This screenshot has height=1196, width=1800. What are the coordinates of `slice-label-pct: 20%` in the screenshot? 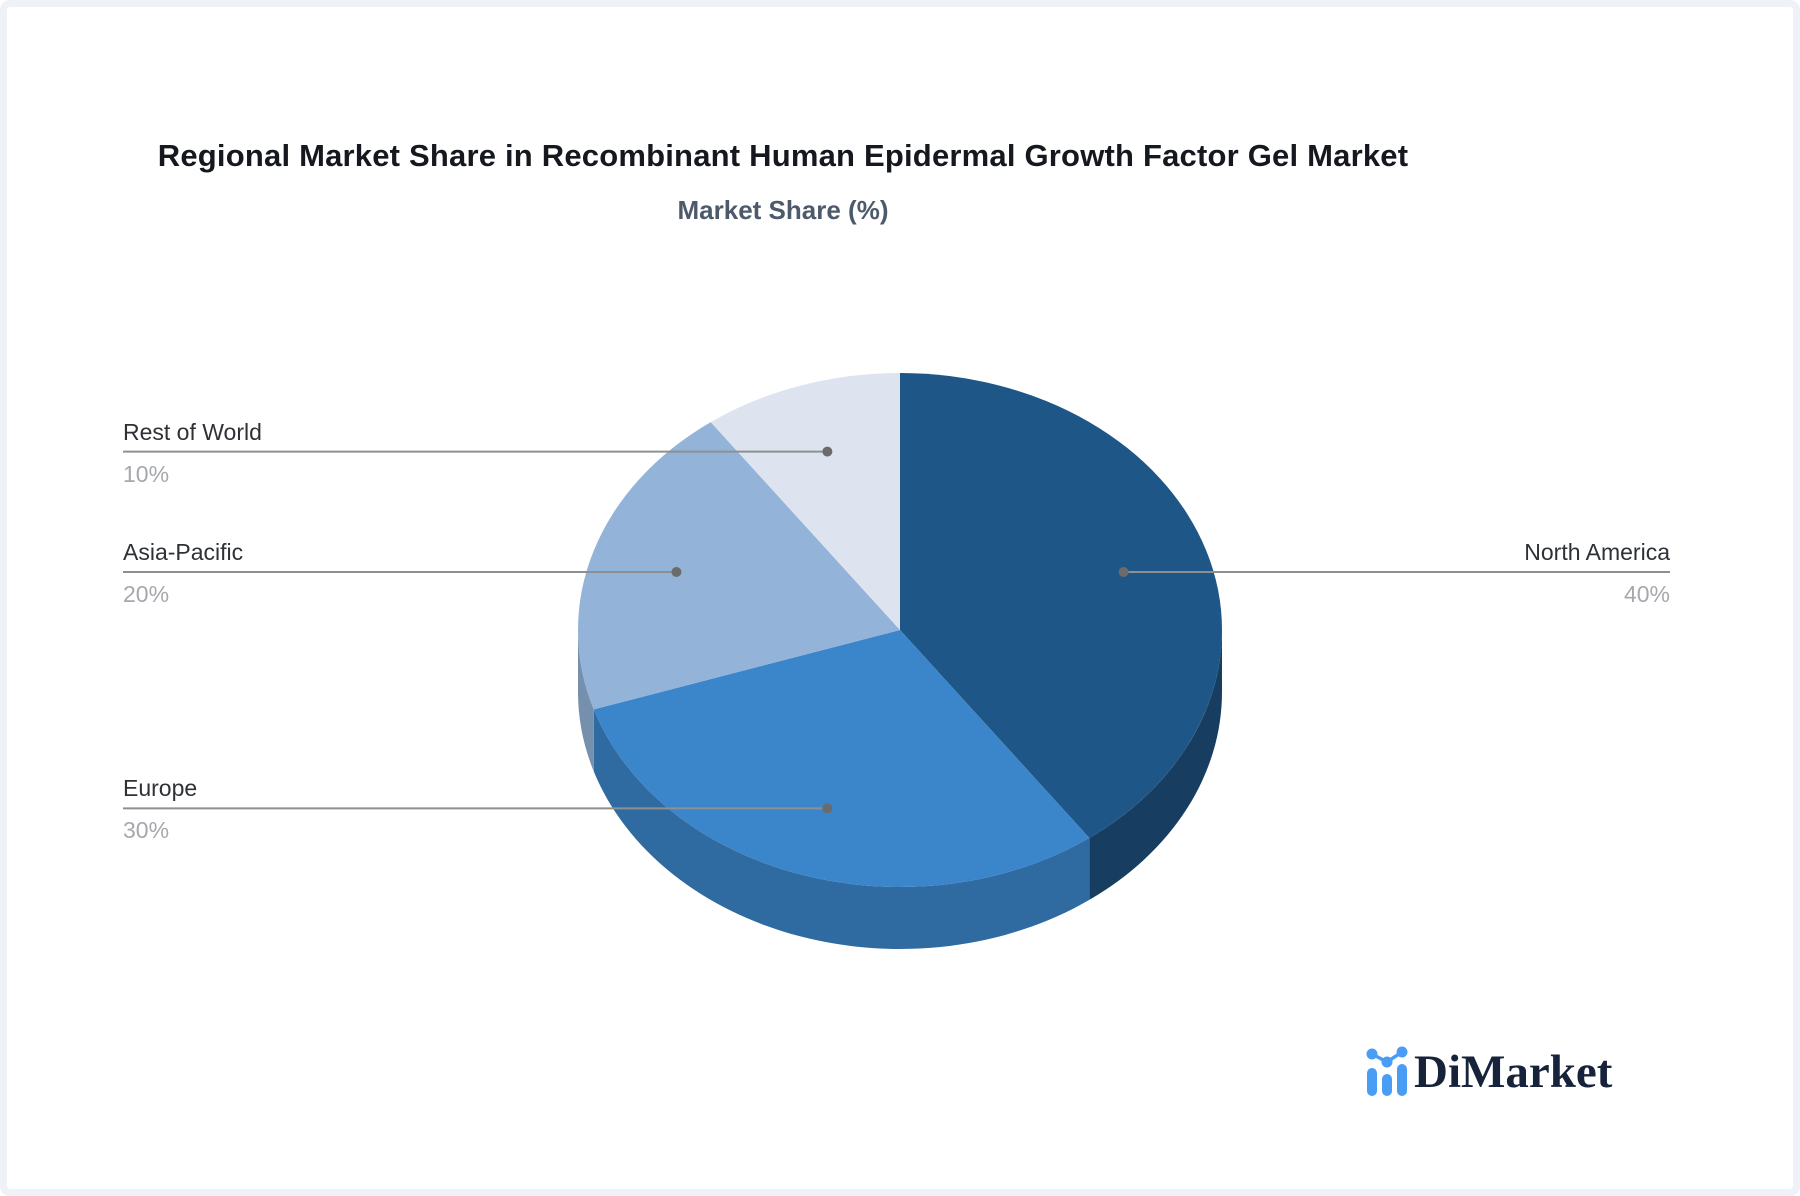 It's located at (146, 594).